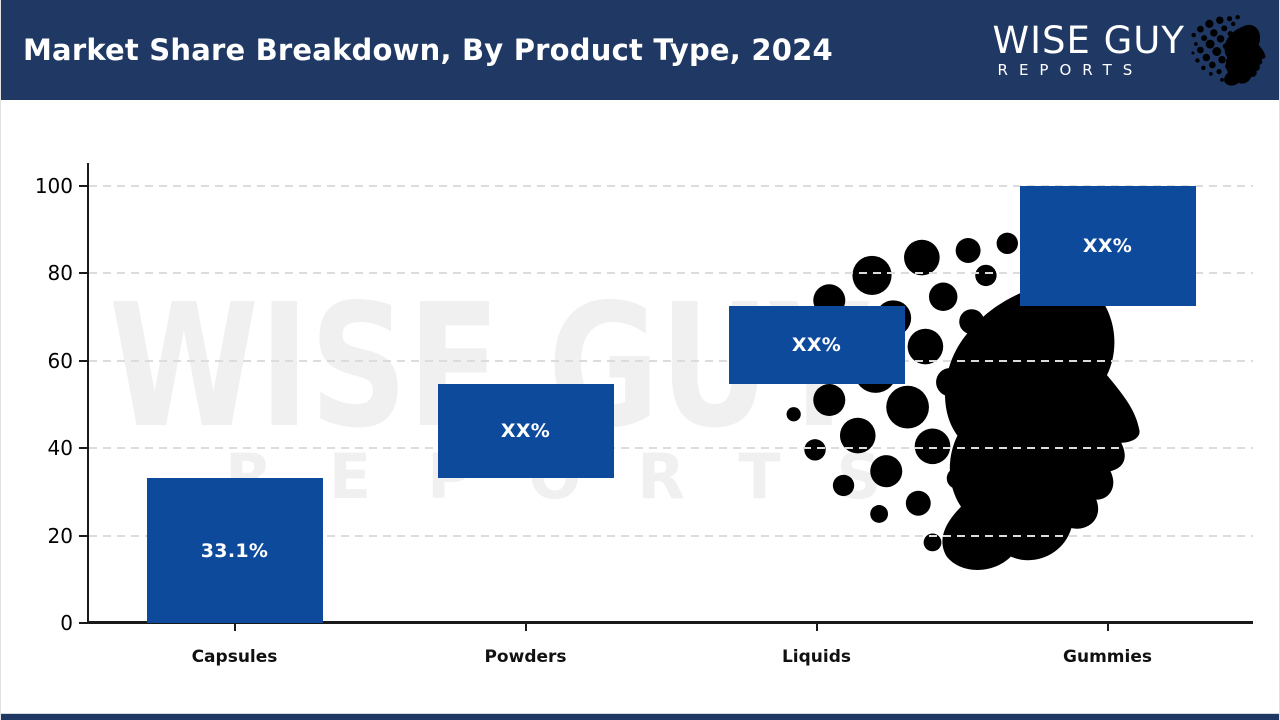  I want to click on bar-value-label-capsules: 33.1%, so click(234, 550).